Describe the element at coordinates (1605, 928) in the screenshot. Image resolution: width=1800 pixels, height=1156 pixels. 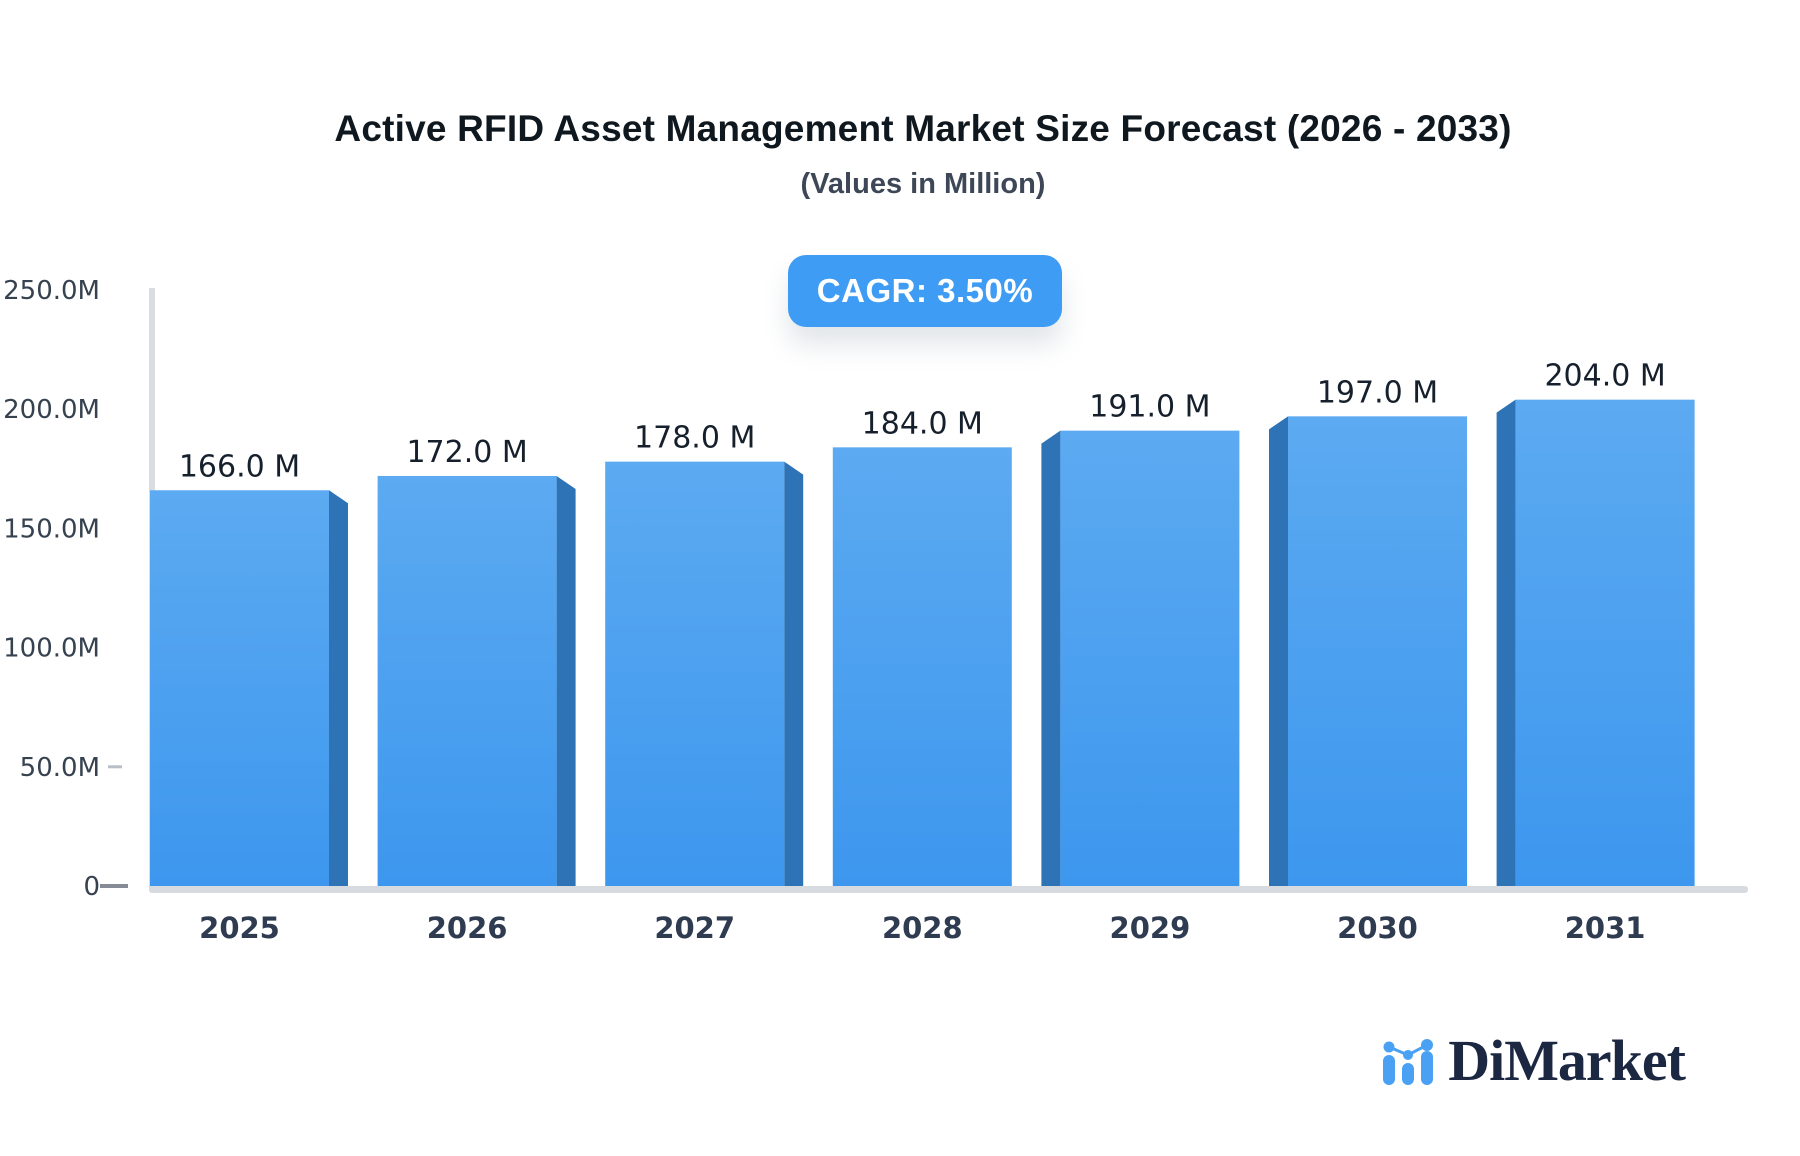
I see `x-axis-label: 2031` at that location.